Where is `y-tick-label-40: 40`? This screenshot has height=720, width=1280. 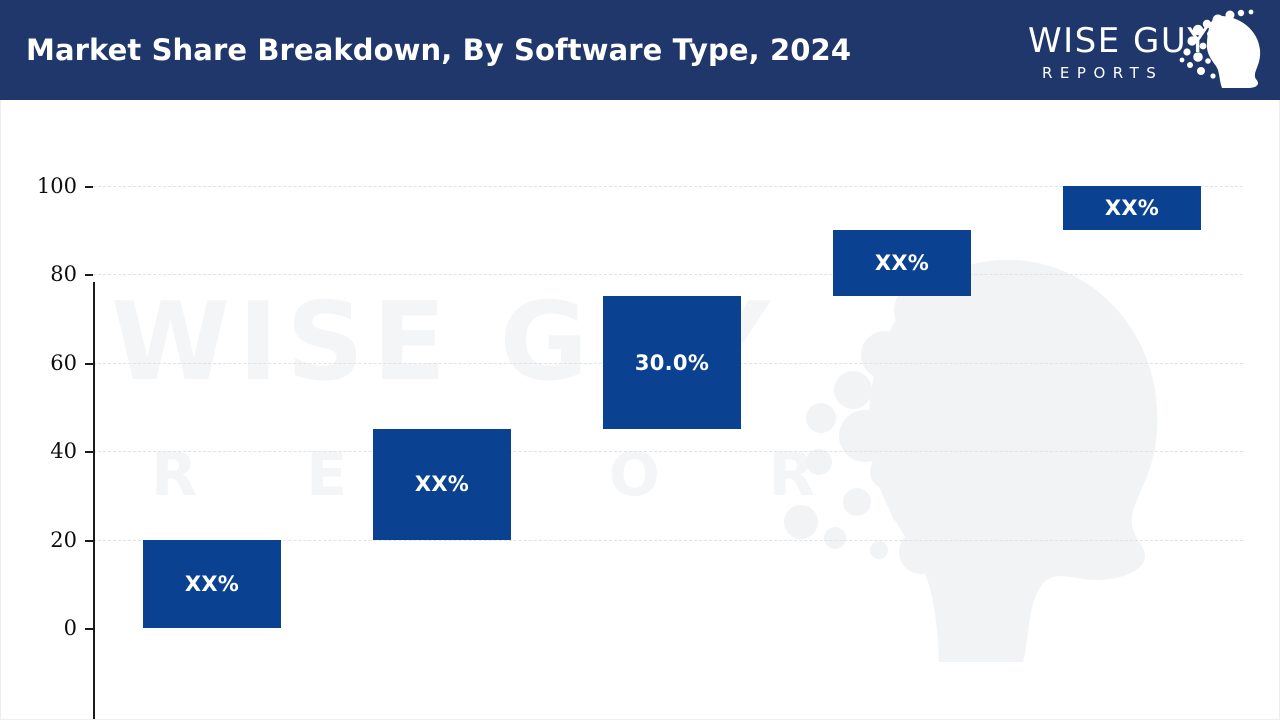
y-tick-label-40: 40 is located at coordinates (63, 451).